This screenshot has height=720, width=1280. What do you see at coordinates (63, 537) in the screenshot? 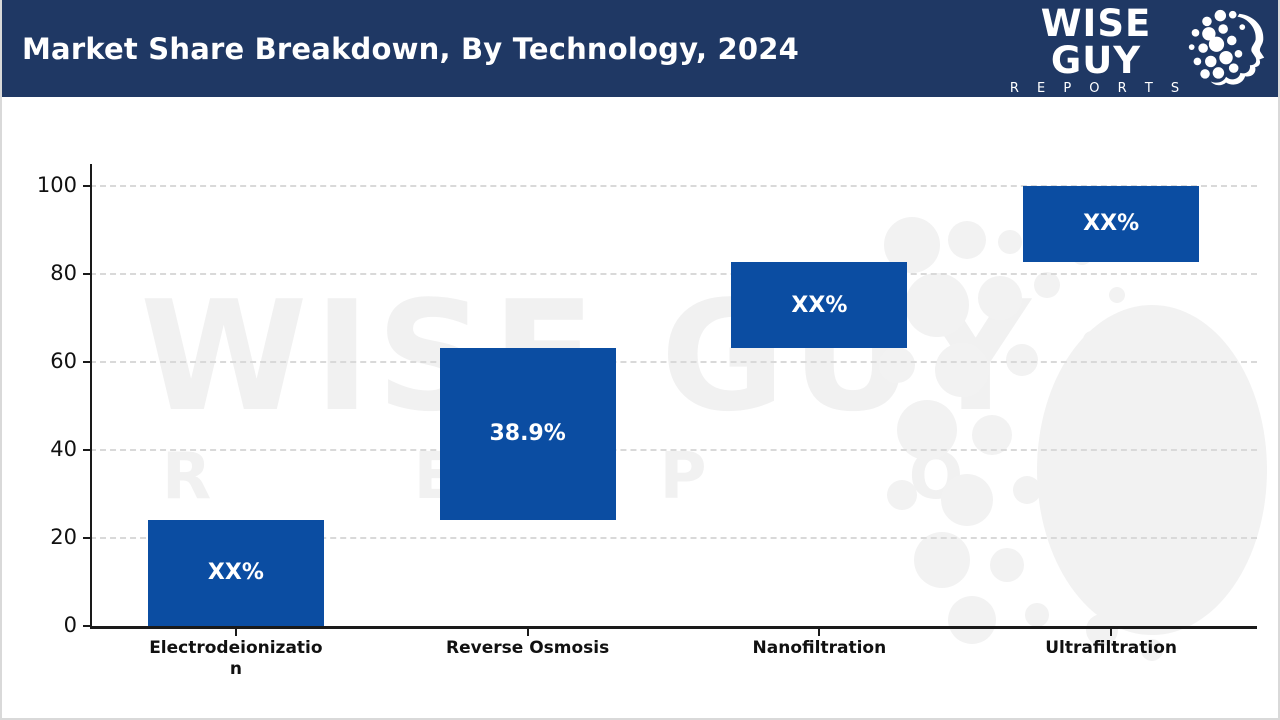
I see `y-tick-label-20: 20` at bounding box center [63, 537].